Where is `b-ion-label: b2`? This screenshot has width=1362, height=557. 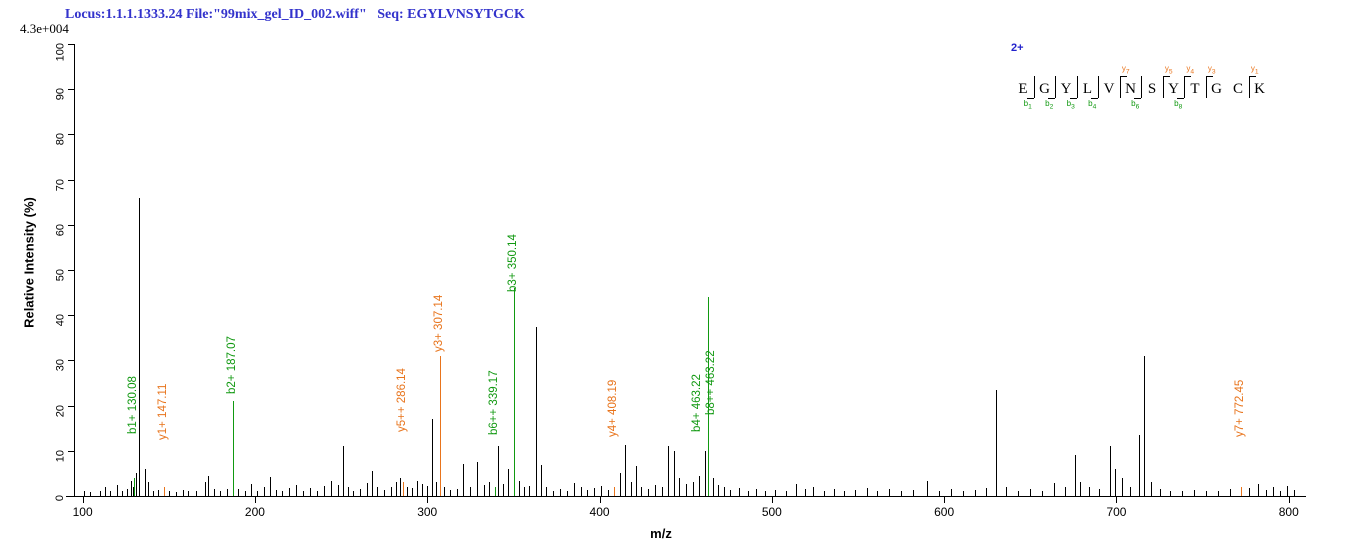 b-ion-label: b2 is located at coordinates (1049, 105).